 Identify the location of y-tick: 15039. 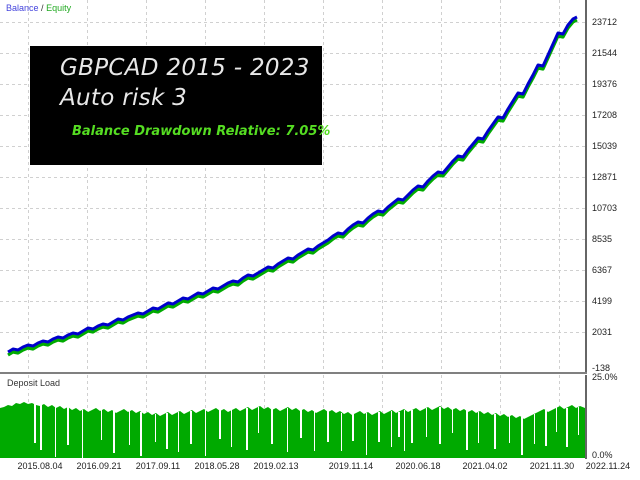
(605, 146).